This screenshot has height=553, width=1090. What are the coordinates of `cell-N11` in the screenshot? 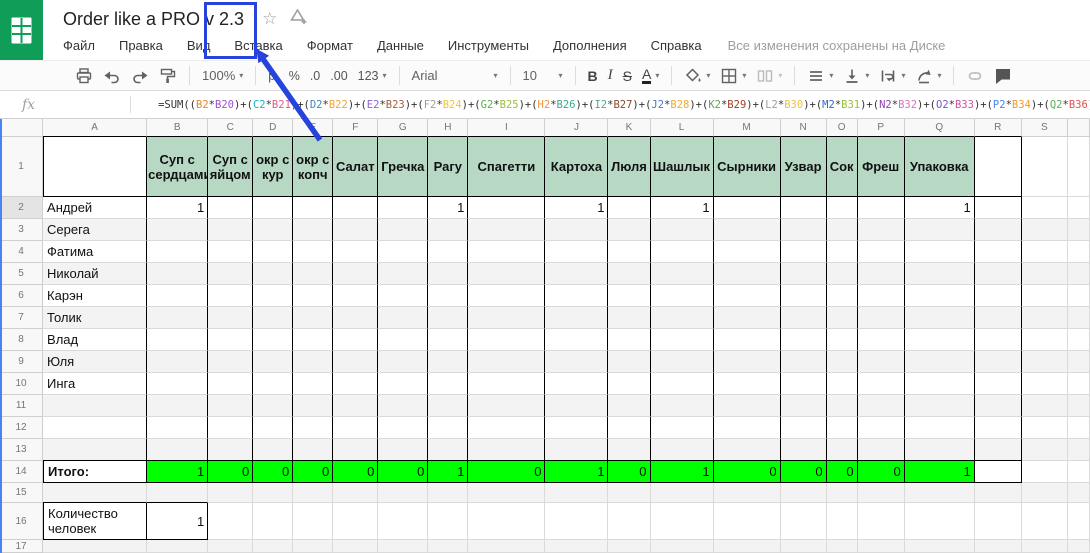 It's located at (803, 406).